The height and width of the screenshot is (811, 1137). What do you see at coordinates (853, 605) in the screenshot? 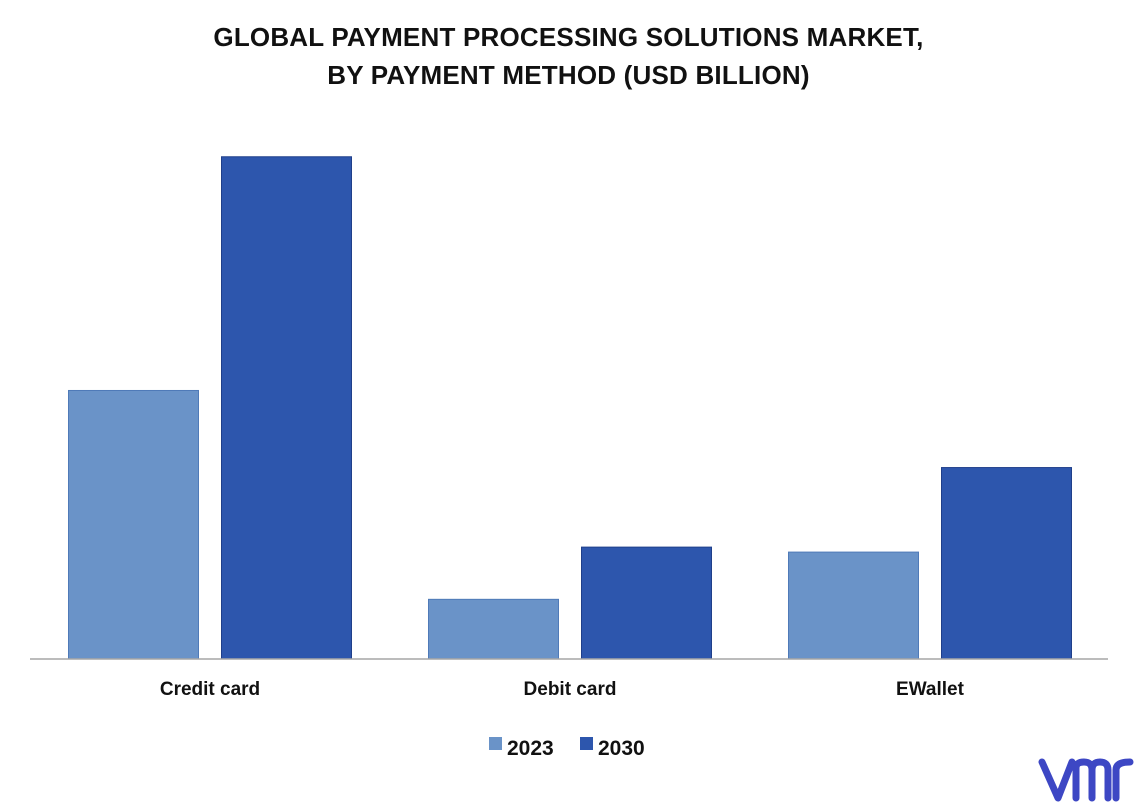
I see `bar-2023-ewallet` at bounding box center [853, 605].